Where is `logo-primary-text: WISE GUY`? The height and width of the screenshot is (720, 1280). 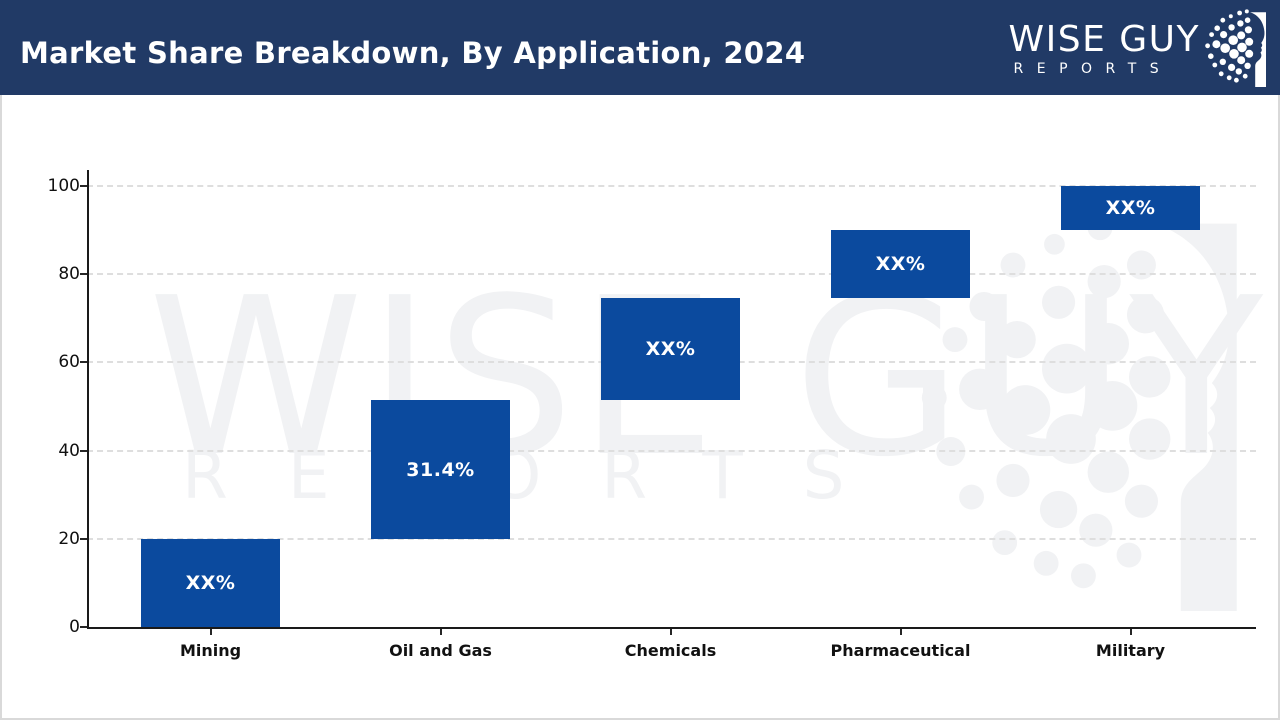 logo-primary-text: WISE GUY is located at coordinates (1104, 39).